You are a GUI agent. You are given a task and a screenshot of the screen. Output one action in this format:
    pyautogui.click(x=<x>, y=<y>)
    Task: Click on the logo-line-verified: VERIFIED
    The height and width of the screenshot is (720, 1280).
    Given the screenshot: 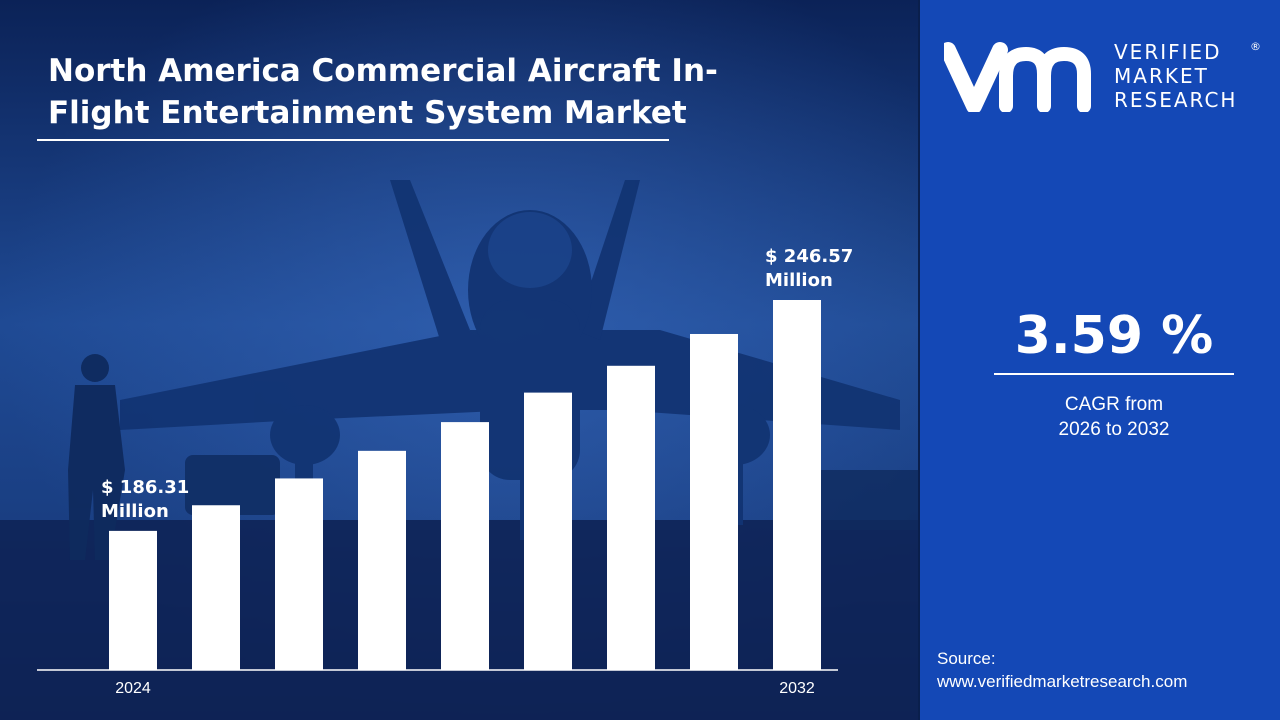 What is the action you would take?
    pyautogui.click(x=1168, y=52)
    